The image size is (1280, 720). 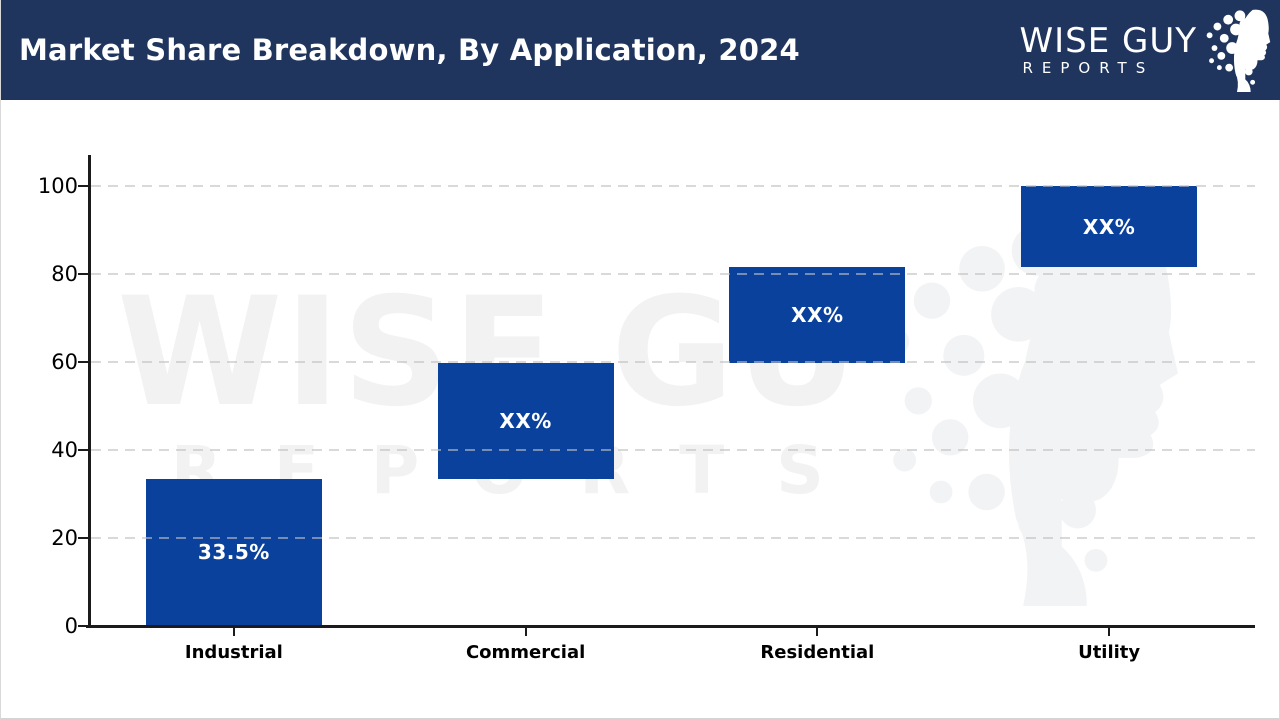 I want to click on logo-text: WISE GUY REPORTS, so click(x=1108, y=50).